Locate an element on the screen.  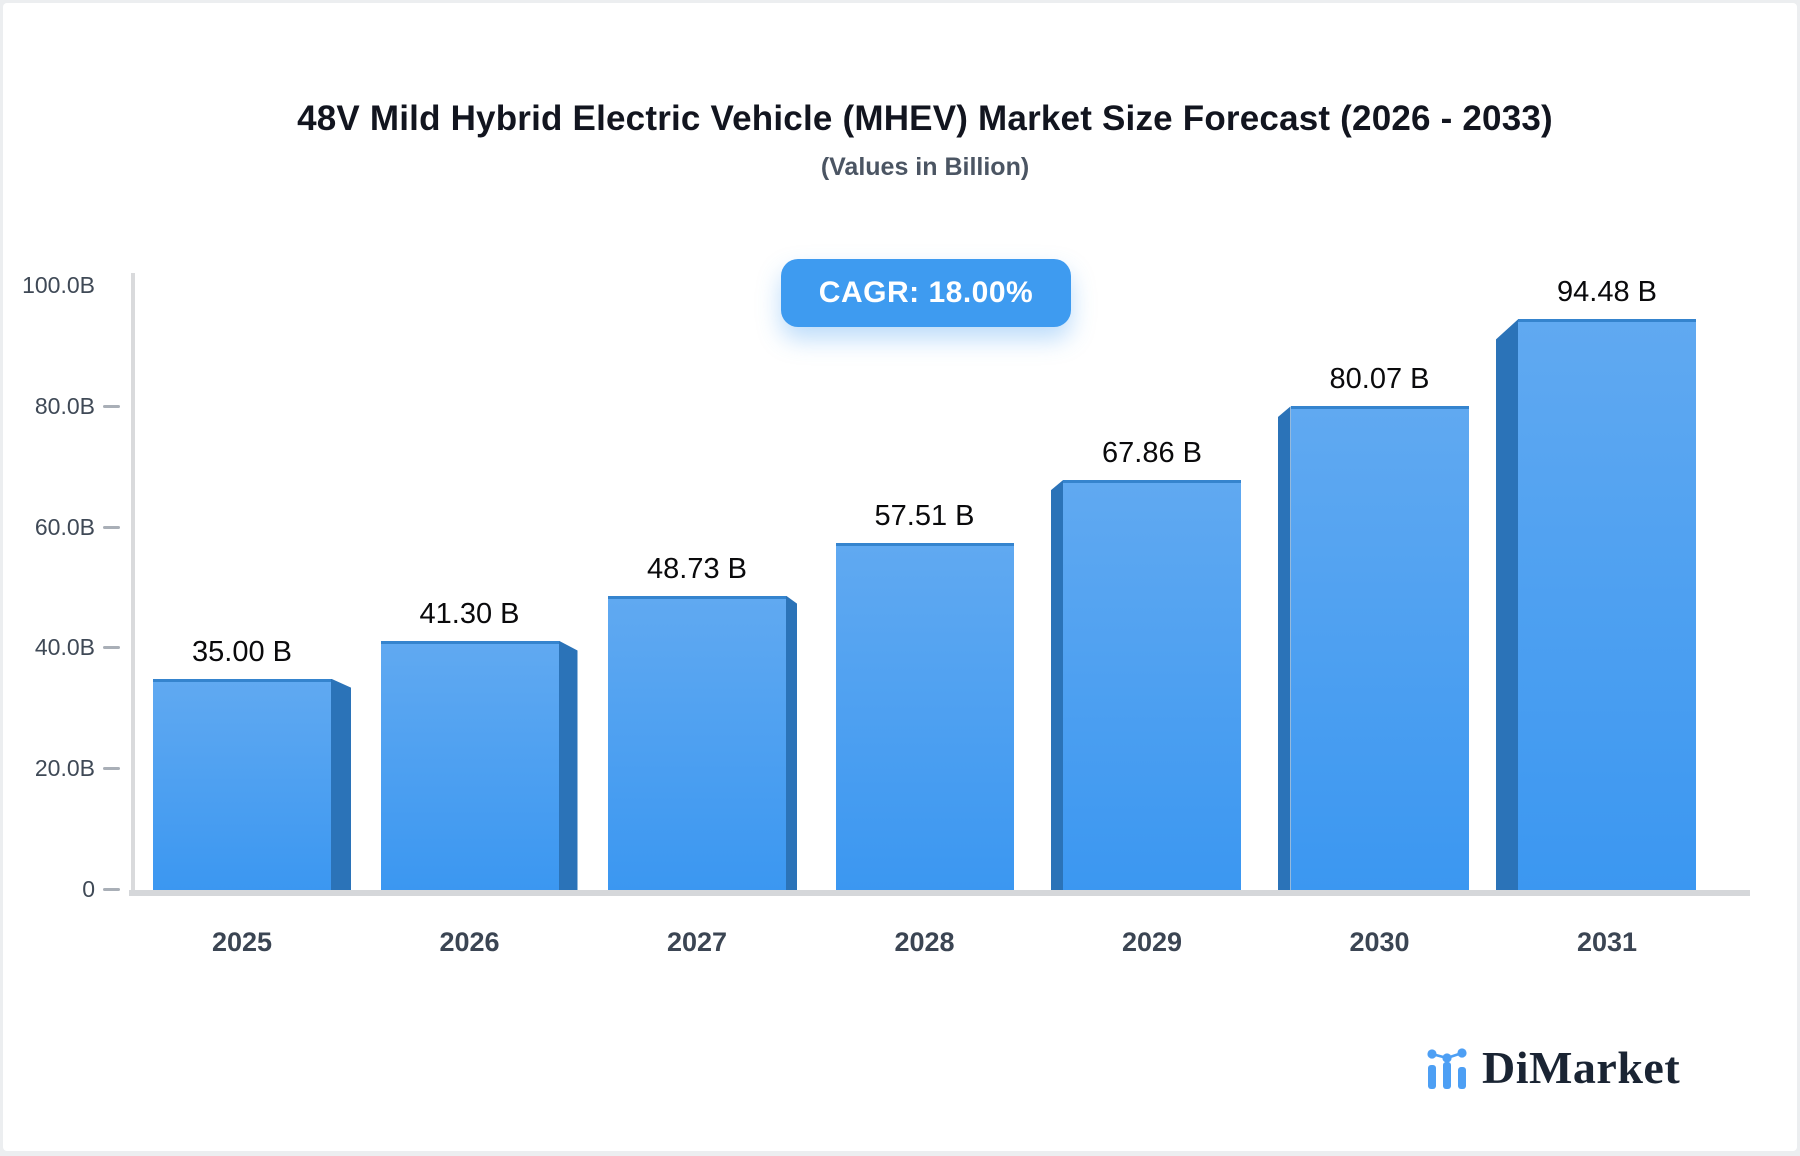
cagr-badge: CAGR: 18.00% is located at coordinates (926, 293).